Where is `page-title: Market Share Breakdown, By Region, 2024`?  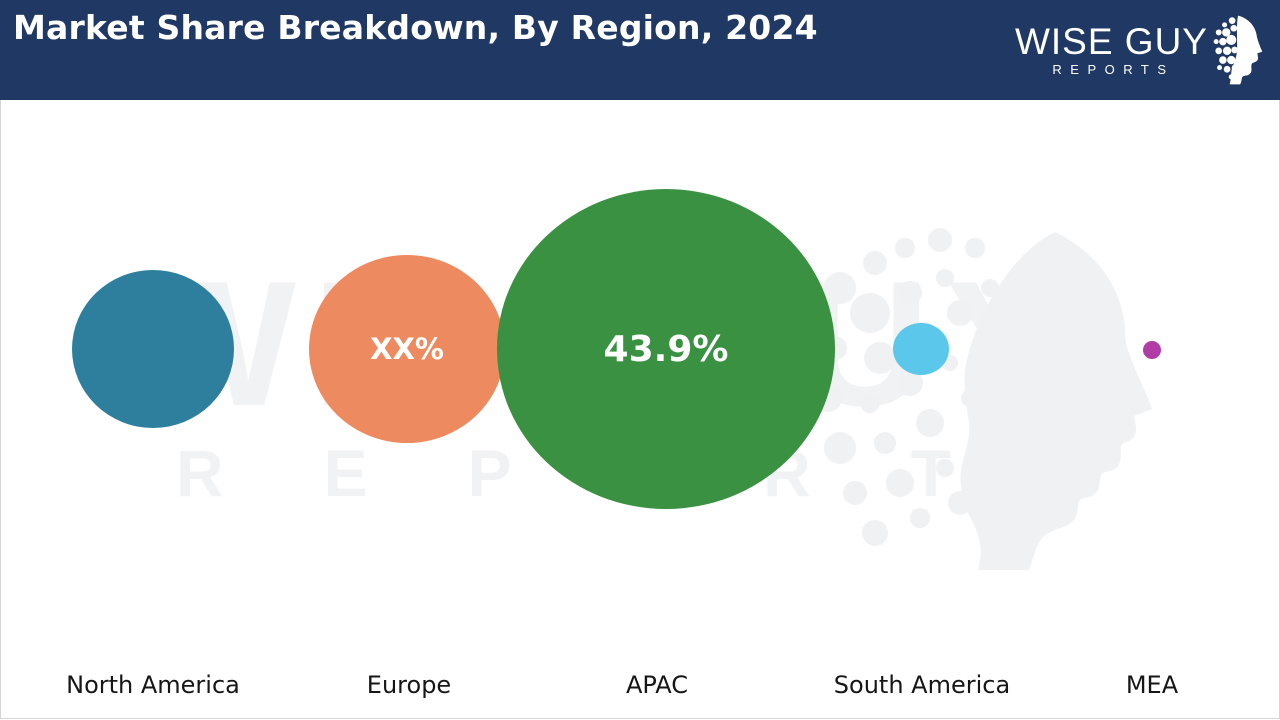
page-title: Market Share Breakdown, By Region, 2024 is located at coordinates (415, 27).